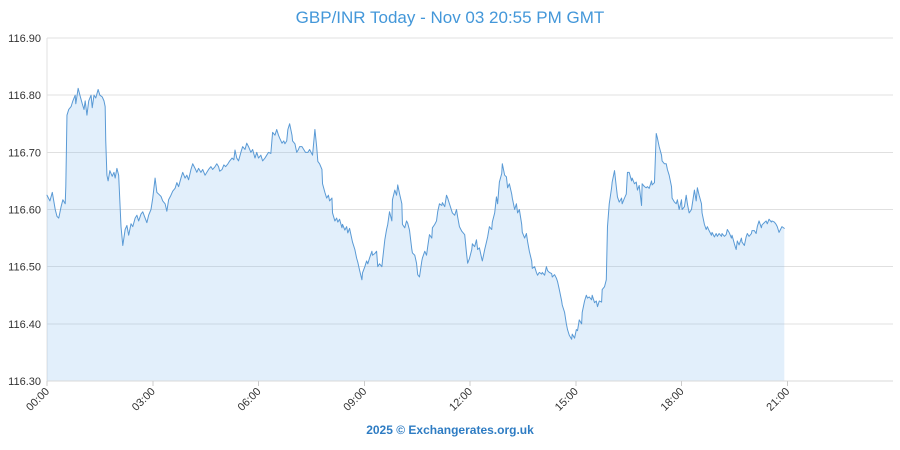 This screenshot has height=450, width=900. I want to click on x-axis-label: 06:00, so click(250, 400).